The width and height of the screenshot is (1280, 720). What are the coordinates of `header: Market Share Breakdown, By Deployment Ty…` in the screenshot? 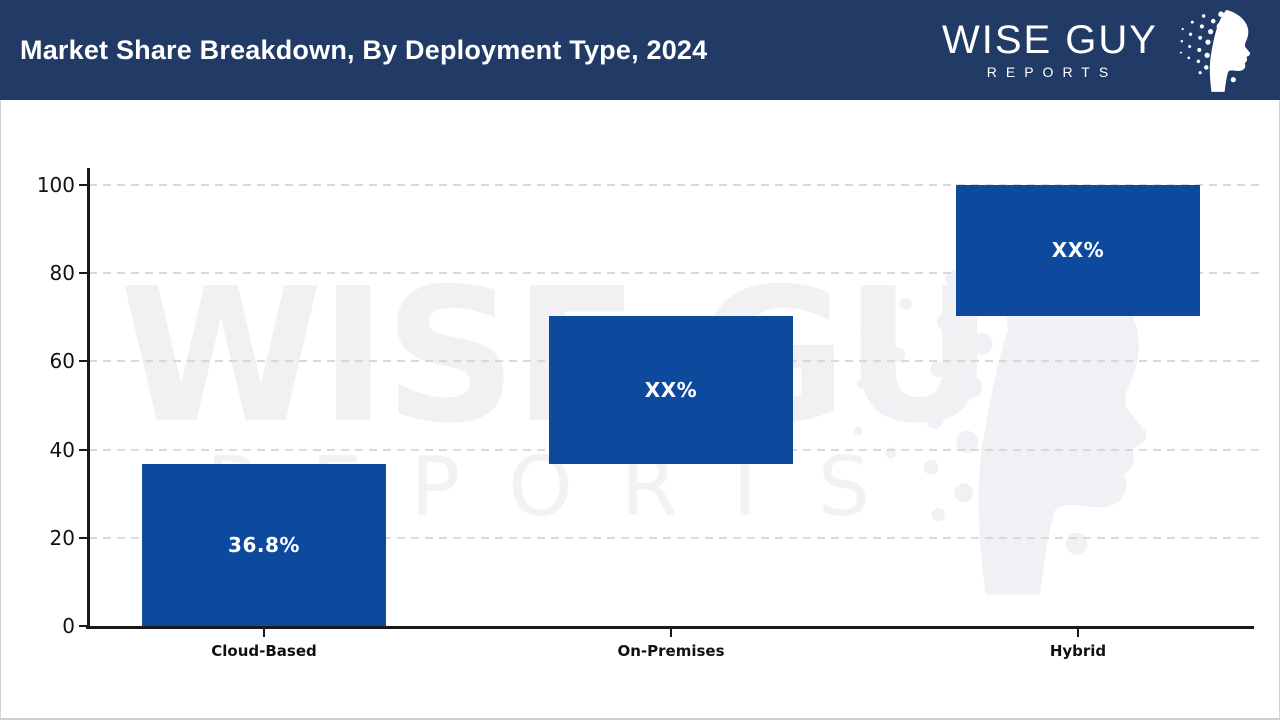 It's located at (640, 50).